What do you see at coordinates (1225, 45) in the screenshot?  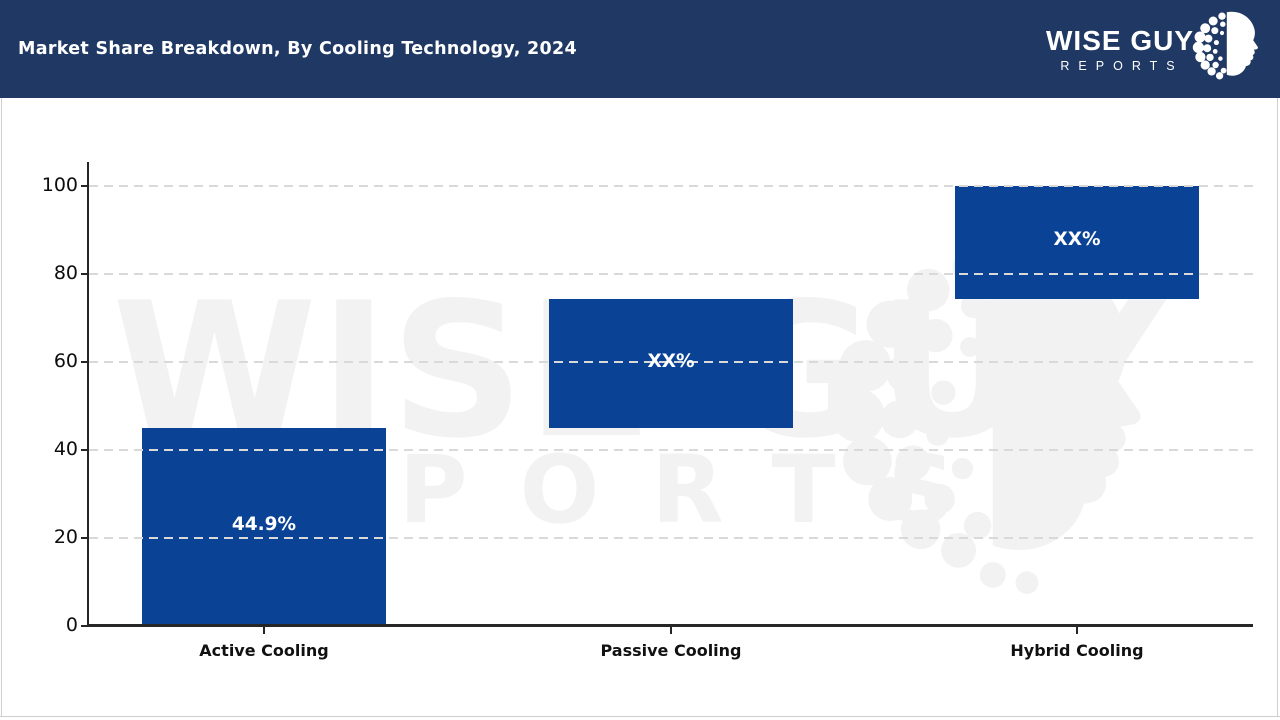 I see `brand-face-icon` at bounding box center [1225, 45].